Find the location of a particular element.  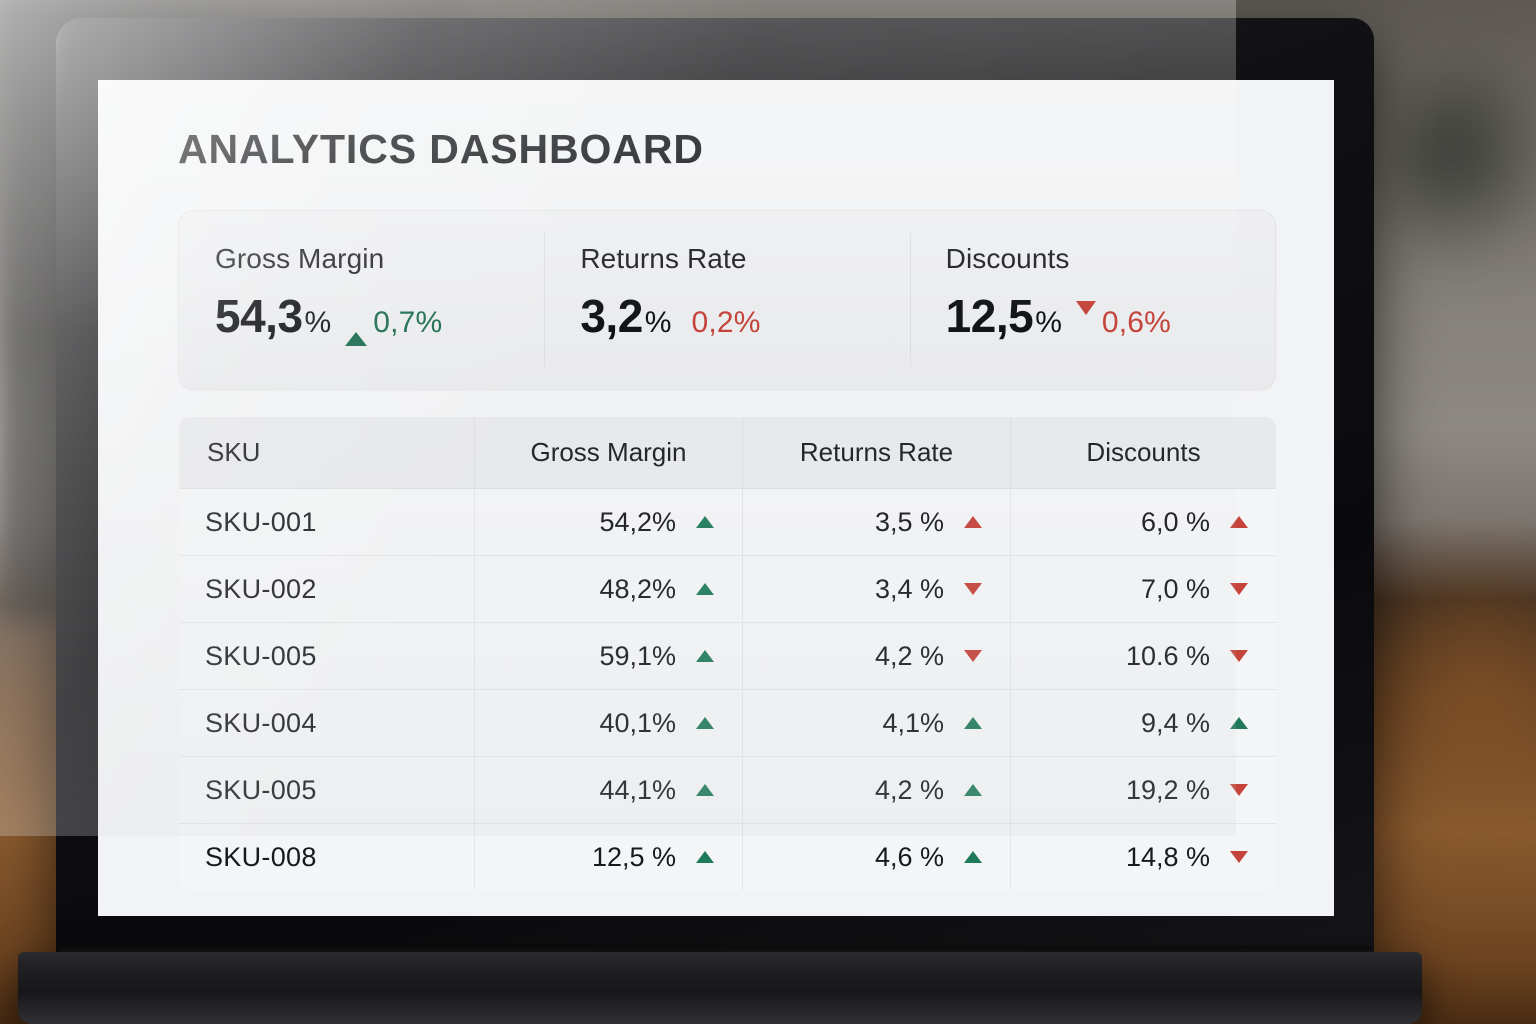

kpi-card-discounts: Discounts 12,5 % 0,6% is located at coordinates (1092, 300).